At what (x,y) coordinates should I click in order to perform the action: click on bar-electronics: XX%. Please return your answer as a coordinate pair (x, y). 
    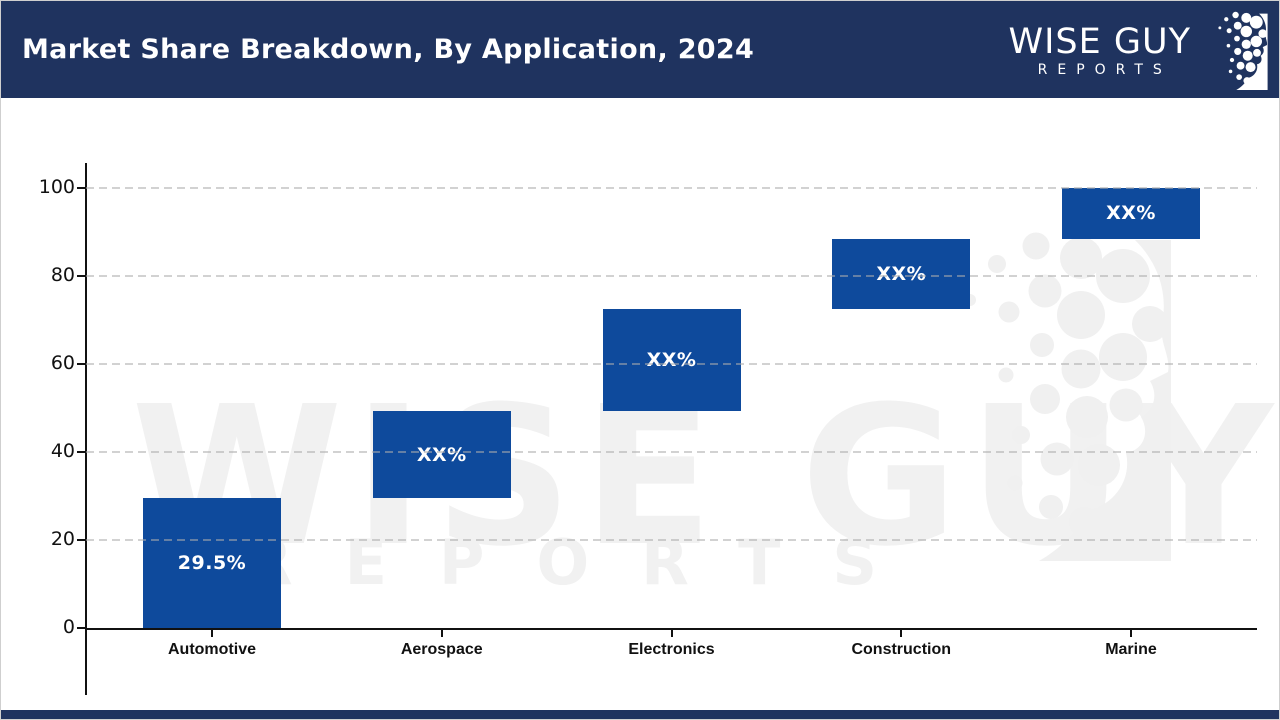
    Looking at the image, I should click on (671, 360).